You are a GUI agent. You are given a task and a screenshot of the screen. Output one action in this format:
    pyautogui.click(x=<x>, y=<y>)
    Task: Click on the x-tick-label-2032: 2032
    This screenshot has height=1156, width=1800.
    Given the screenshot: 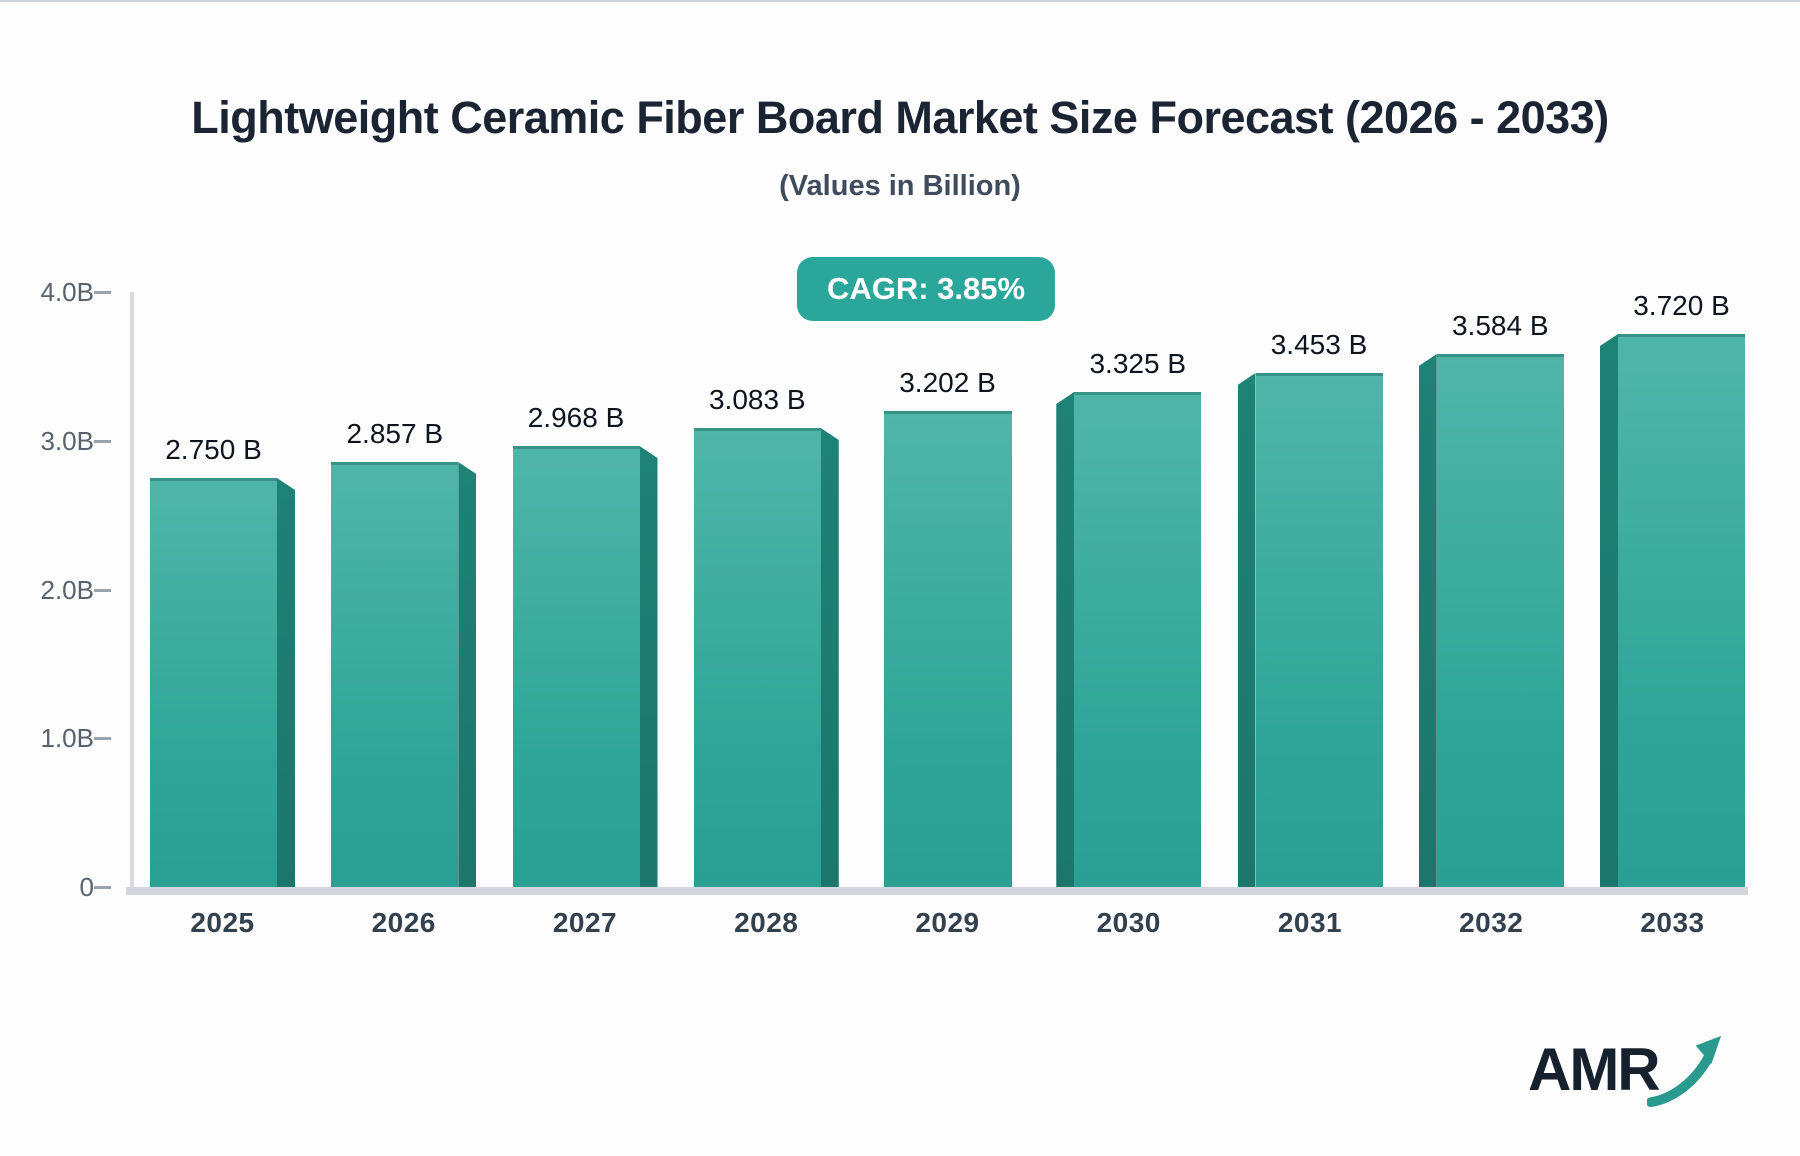 What is the action you would take?
    pyautogui.click(x=1491, y=922)
    